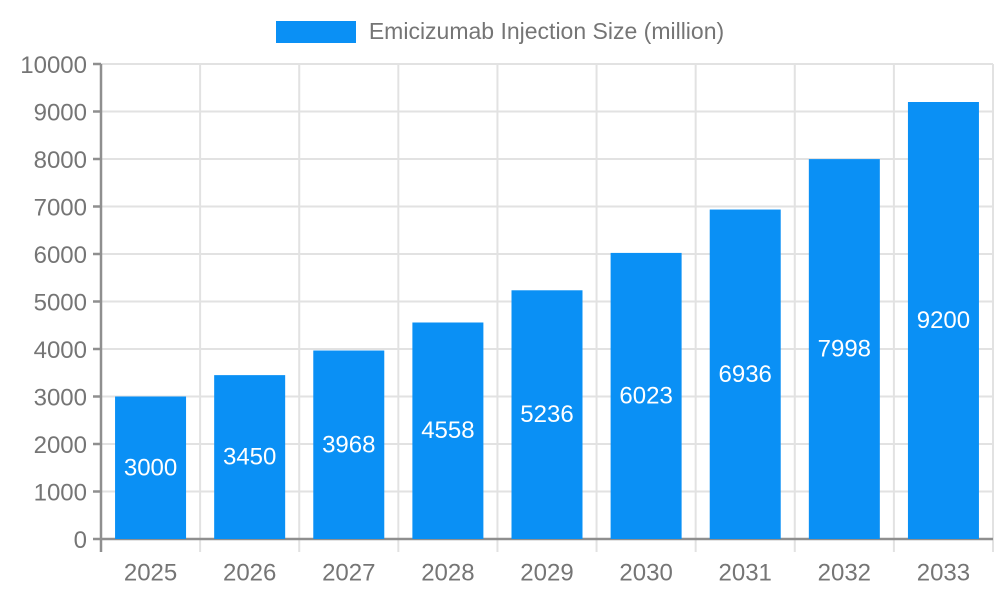  Describe the element at coordinates (546, 31) in the screenshot. I see `legend-label: Emicizumab Injection Size (million)` at that location.